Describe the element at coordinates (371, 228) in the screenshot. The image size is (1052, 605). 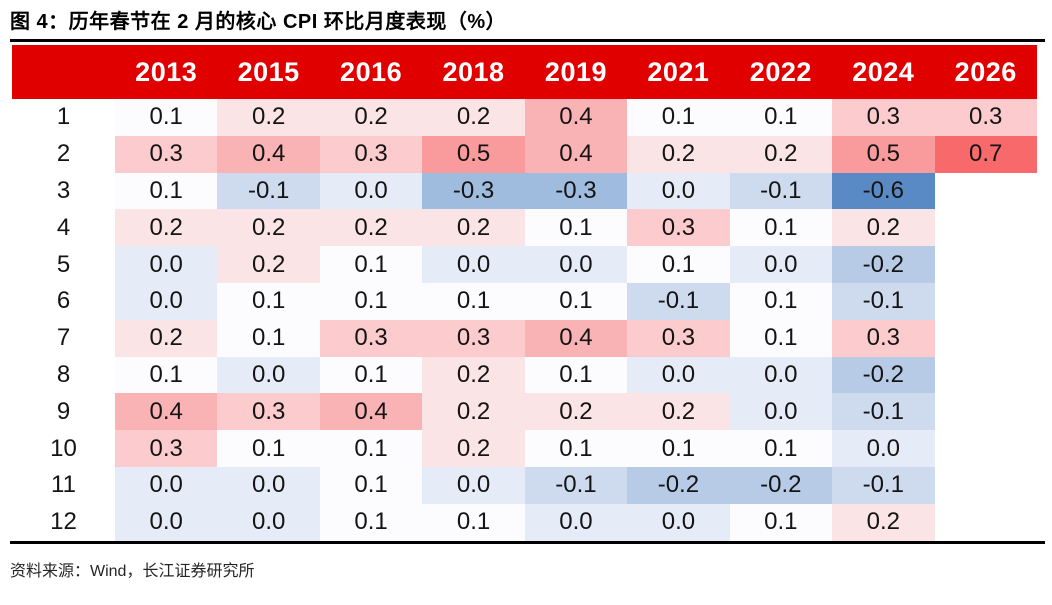
I see `value-cell-2016-m4: 0.2` at that location.